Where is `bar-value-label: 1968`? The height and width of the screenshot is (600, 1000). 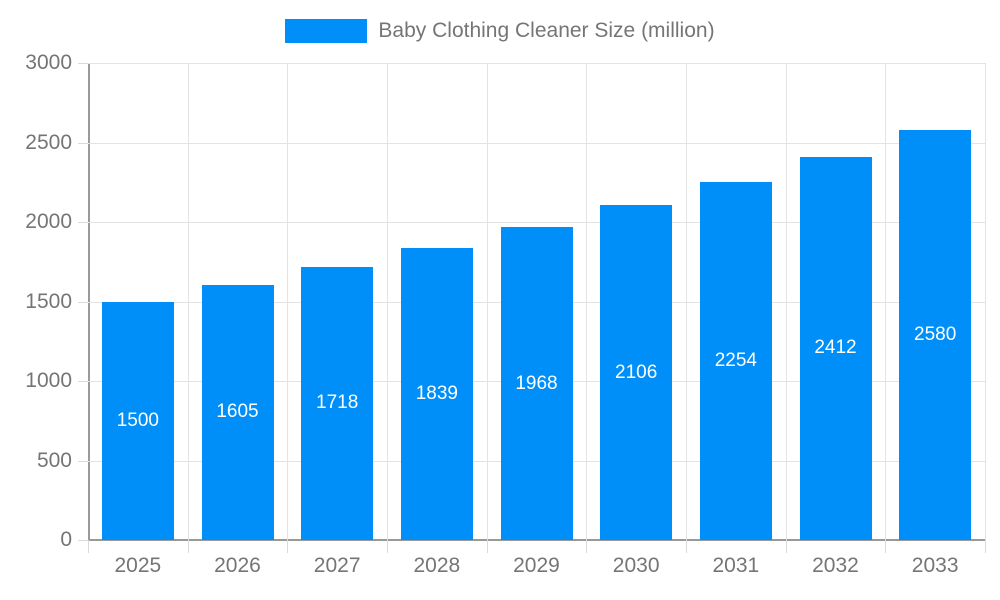
bar-value-label: 1968 is located at coordinates (536, 383).